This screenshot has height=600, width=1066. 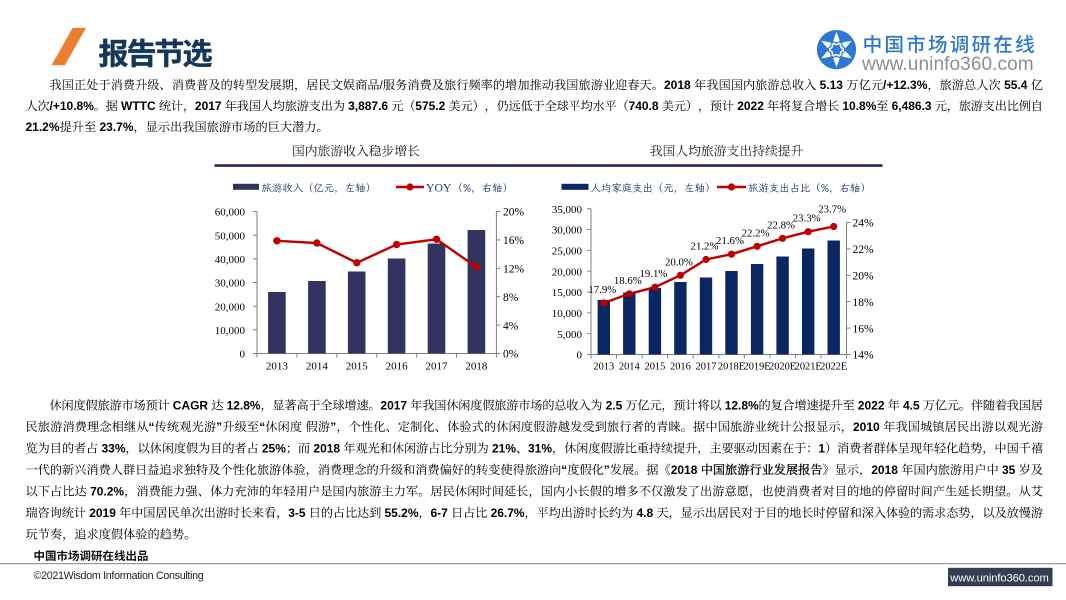 What do you see at coordinates (864, 356) in the screenshot?
I see `svg-text: 14%` at bounding box center [864, 356].